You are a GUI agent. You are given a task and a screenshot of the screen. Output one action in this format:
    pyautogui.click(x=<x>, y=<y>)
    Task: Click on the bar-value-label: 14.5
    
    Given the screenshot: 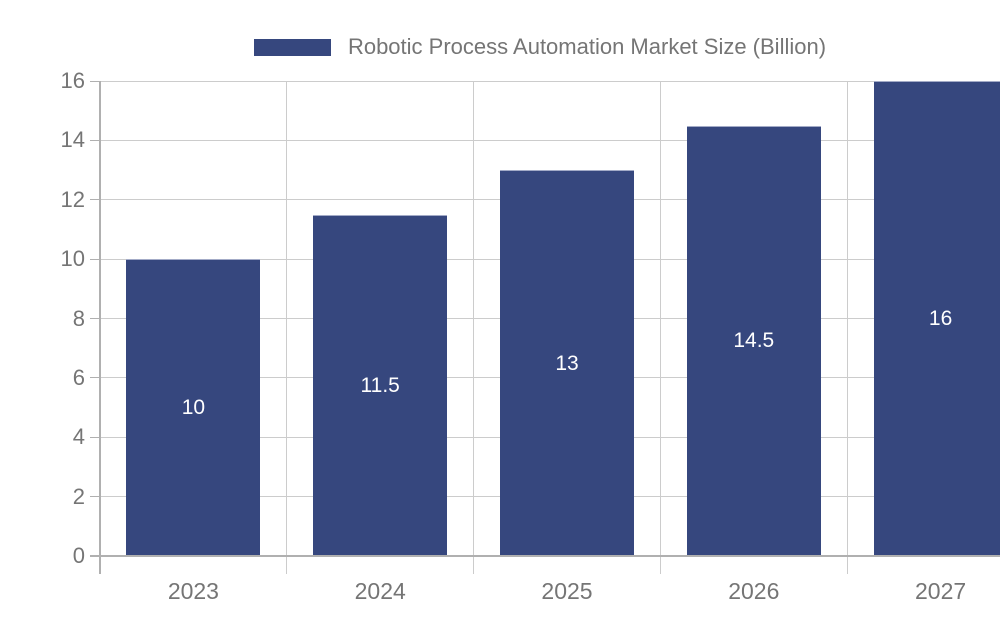 What is the action you would take?
    pyautogui.click(x=754, y=341)
    